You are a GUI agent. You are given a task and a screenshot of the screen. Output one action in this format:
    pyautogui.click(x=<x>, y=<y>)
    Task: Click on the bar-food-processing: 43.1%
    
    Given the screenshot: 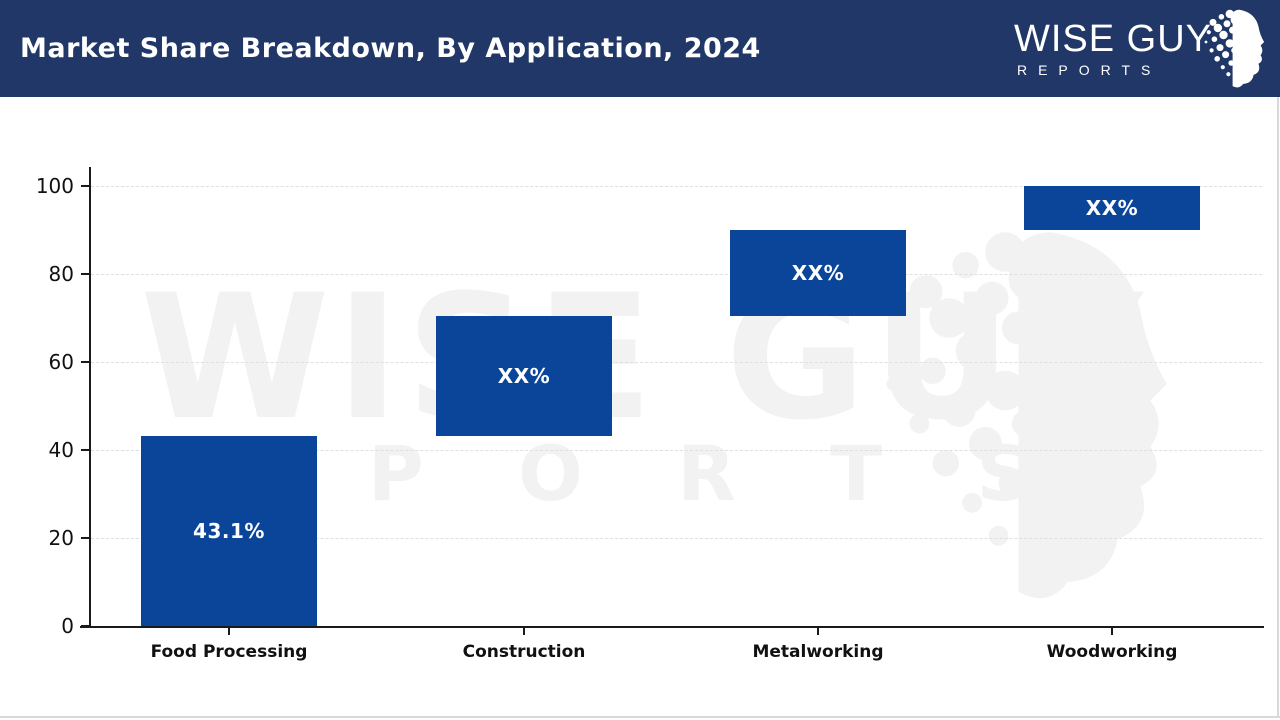 What is the action you would take?
    pyautogui.click(x=229, y=531)
    